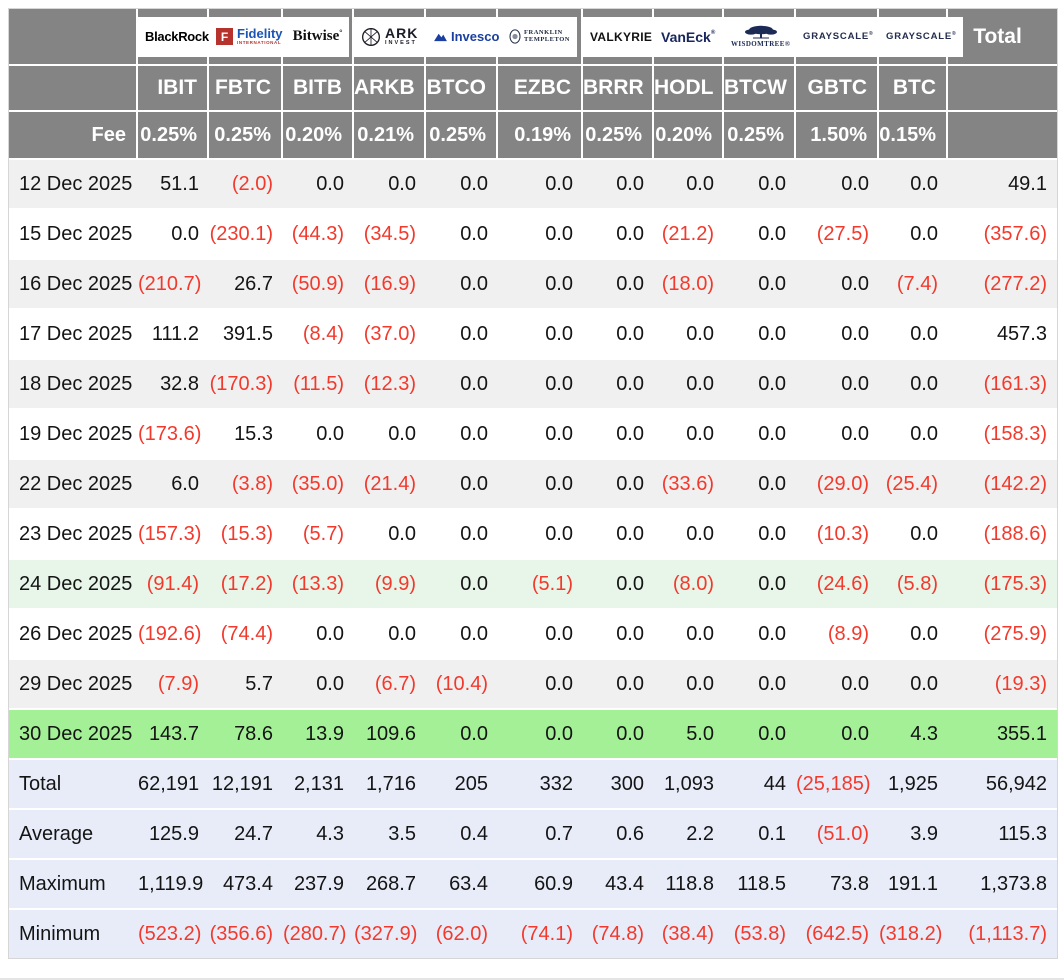 This screenshot has height=980, width=1064. Describe the element at coordinates (73, 835) in the screenshot. I see `summary-label: Average` at that location.